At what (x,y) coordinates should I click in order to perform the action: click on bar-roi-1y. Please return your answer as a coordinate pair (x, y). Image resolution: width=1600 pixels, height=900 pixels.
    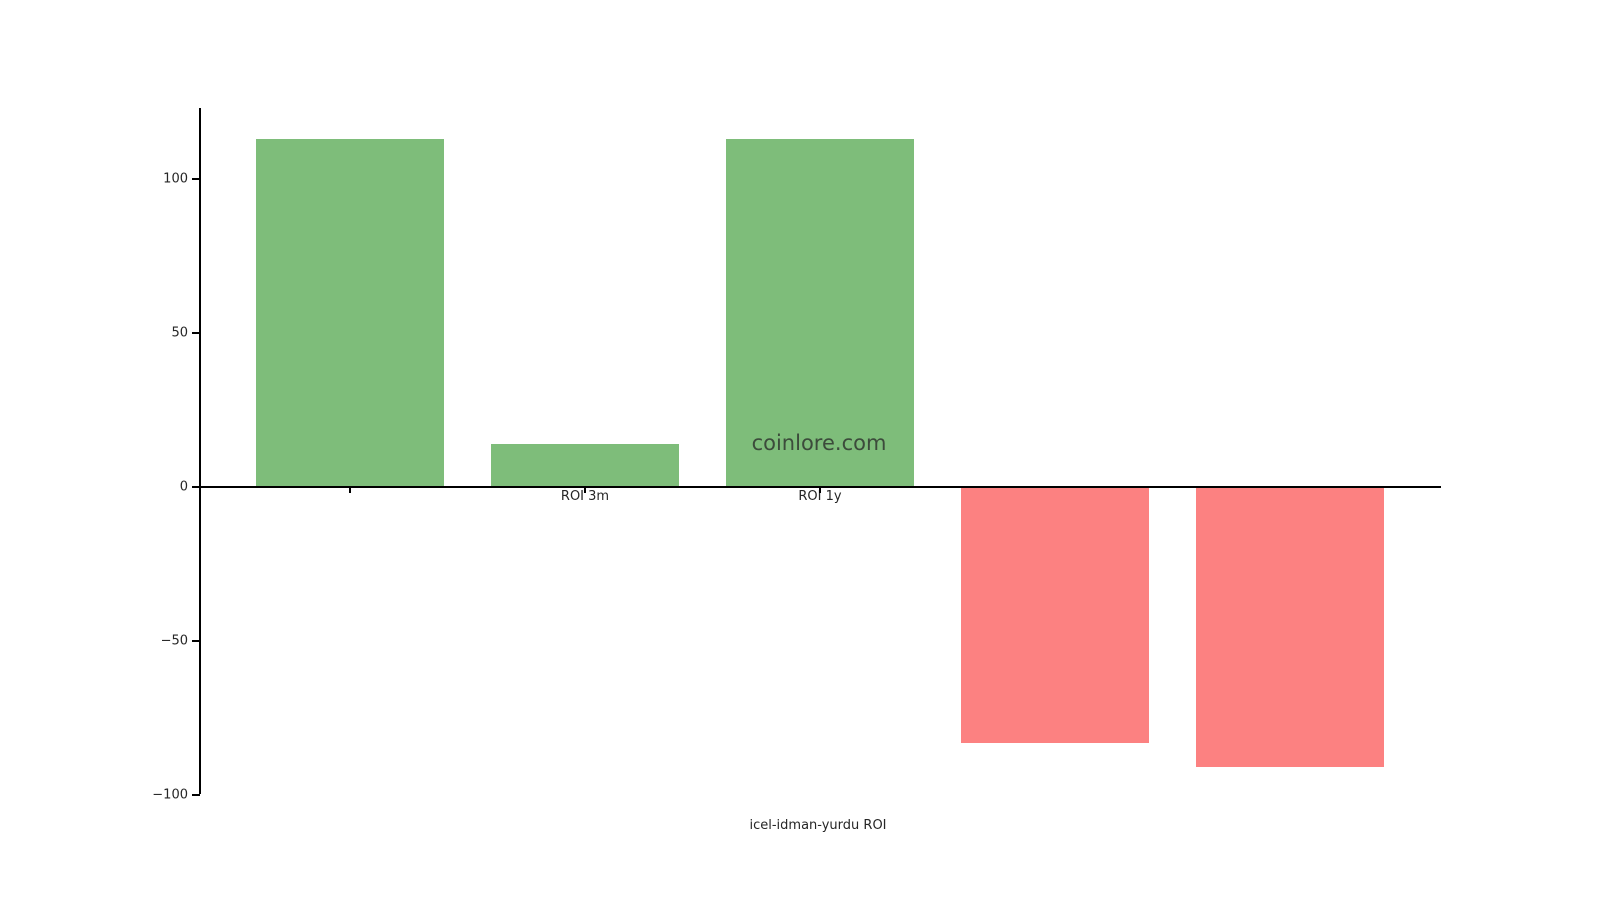
    Looking at the image, I should click on (820, 312).